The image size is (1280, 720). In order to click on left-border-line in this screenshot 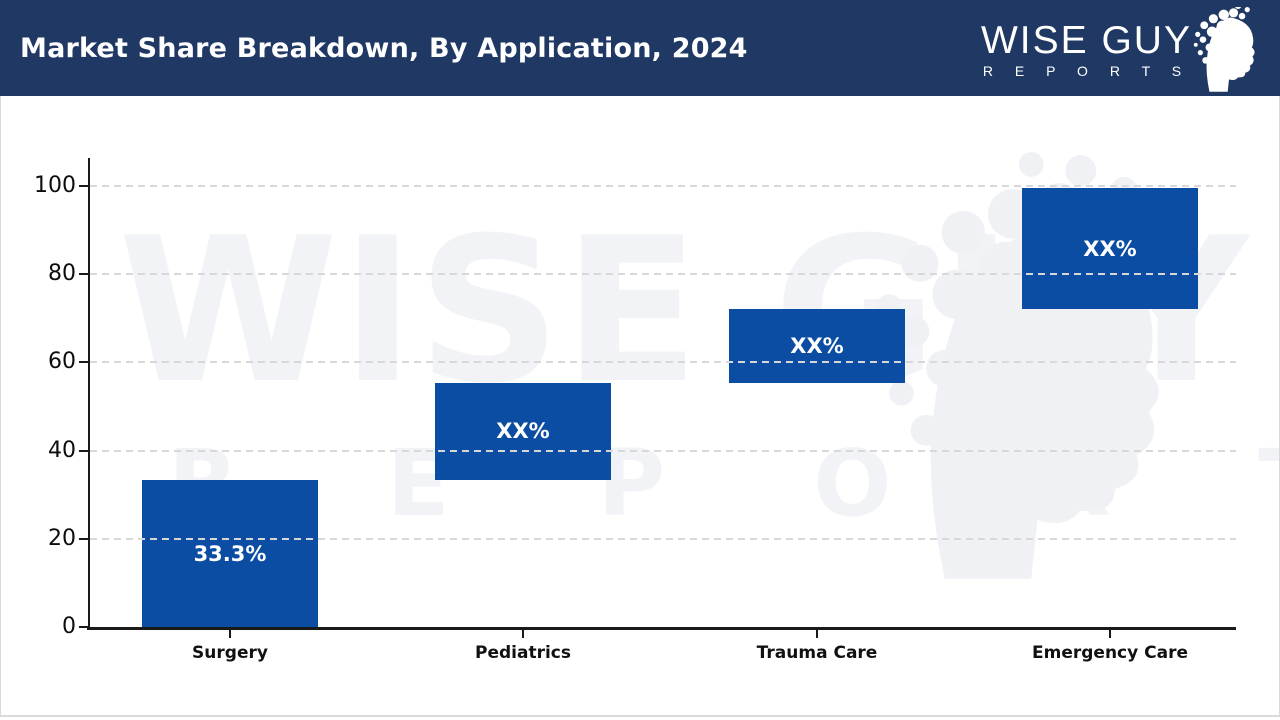, I will do `click(0, 406)`.